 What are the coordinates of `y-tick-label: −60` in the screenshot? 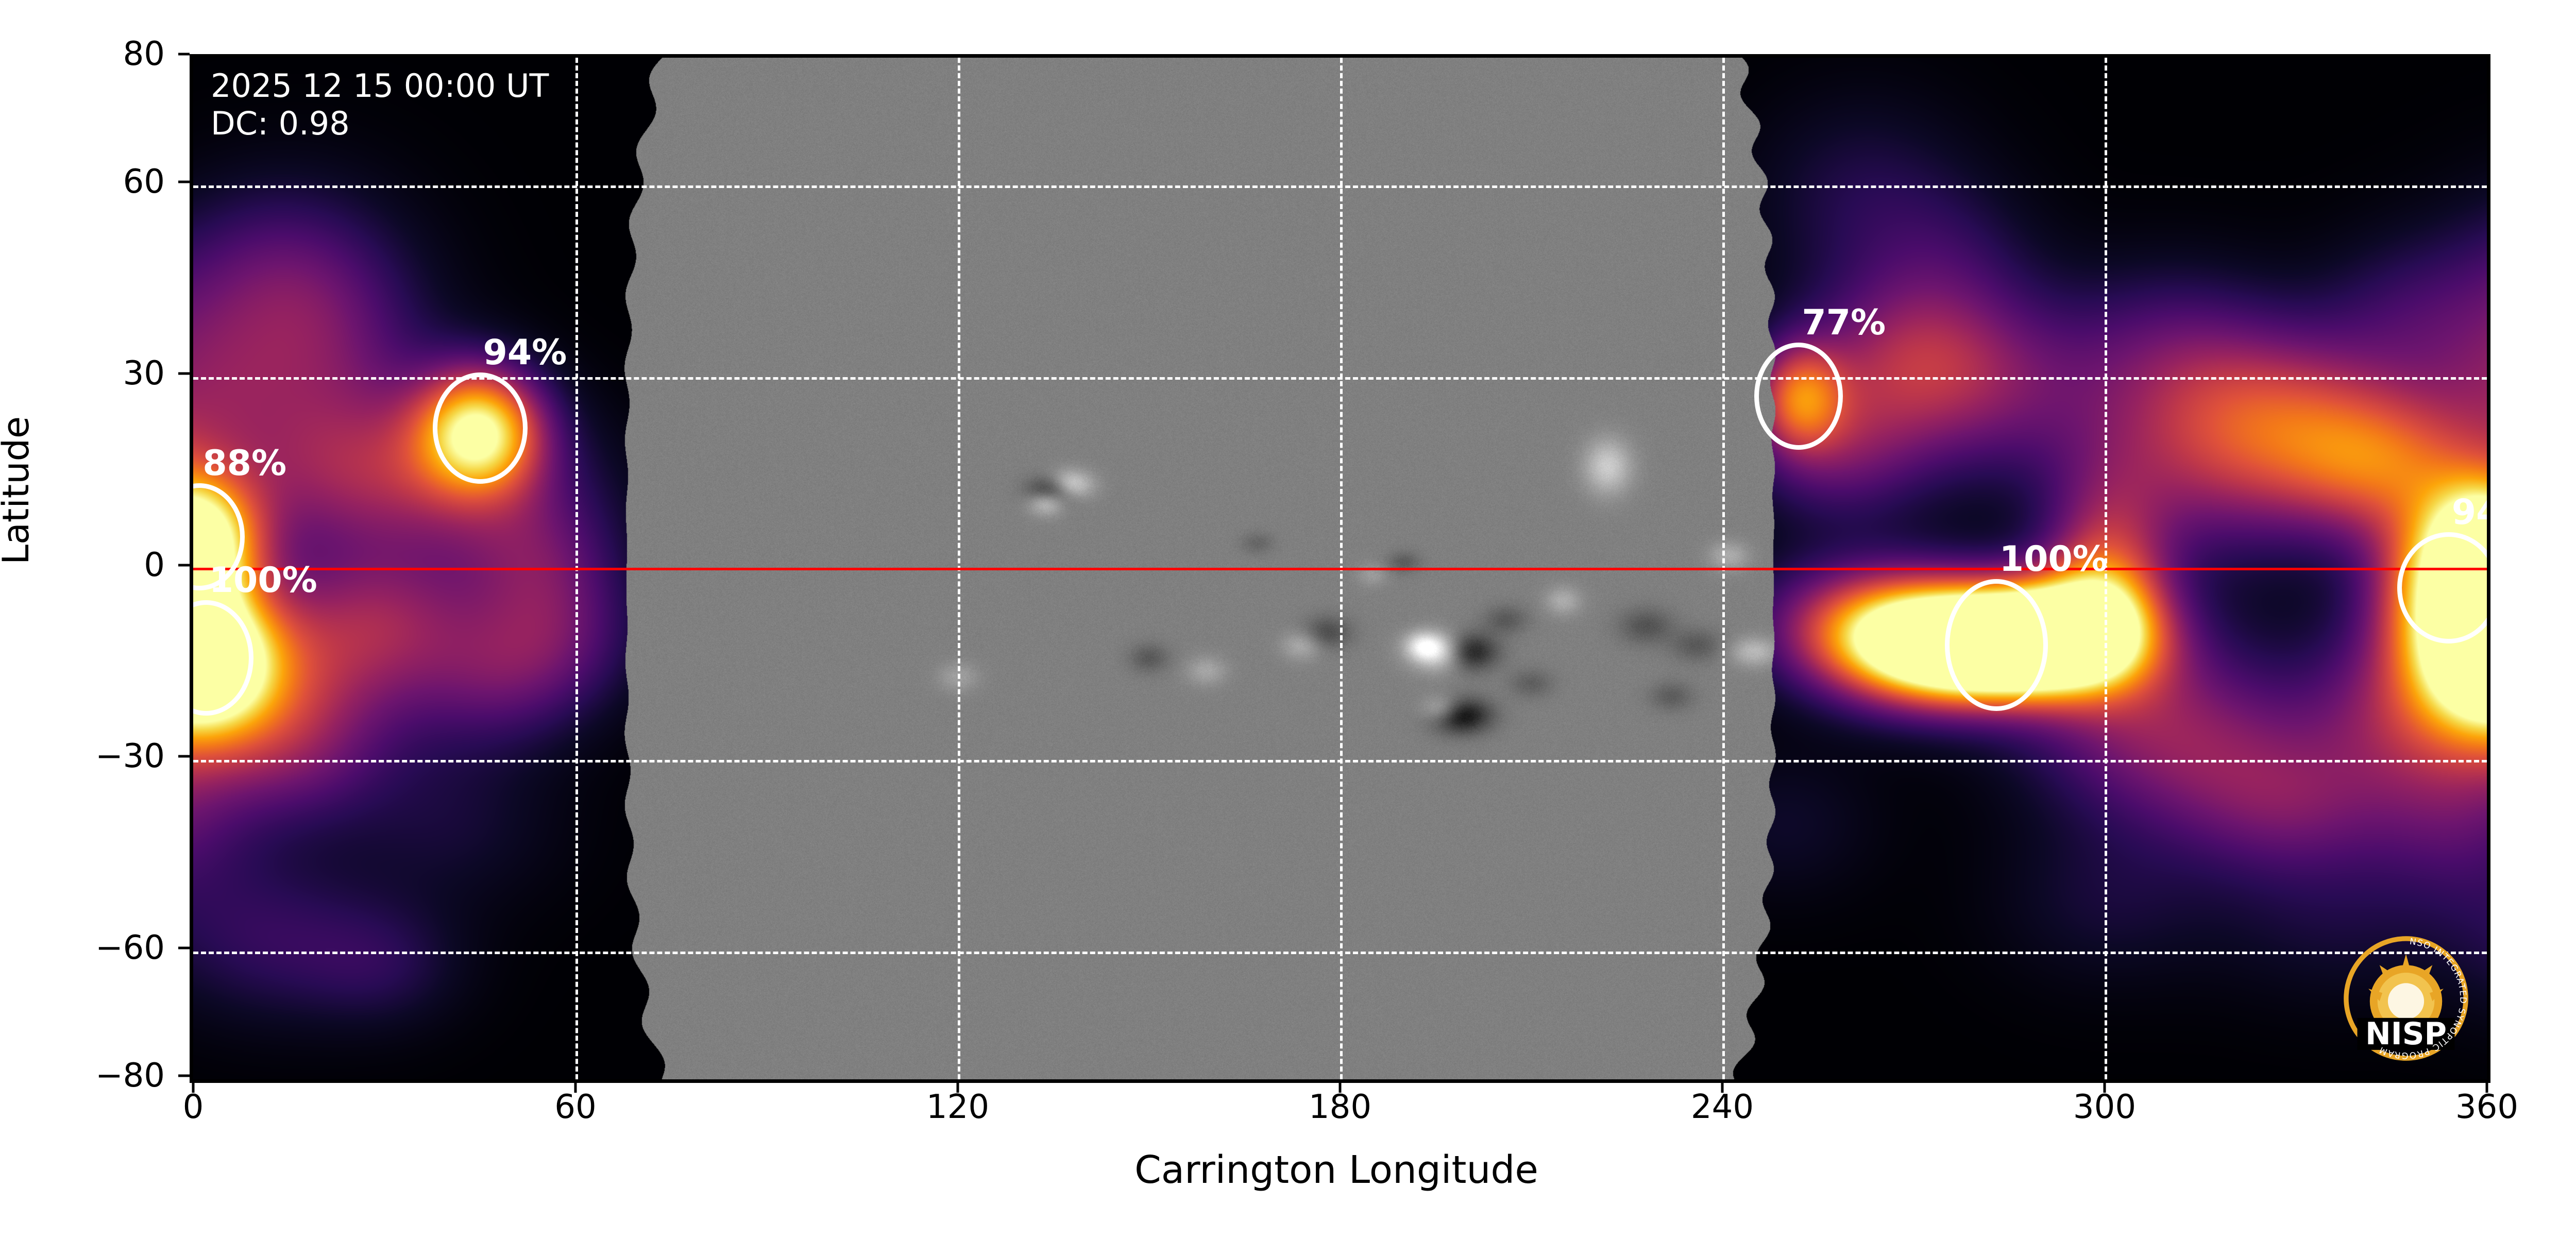 It's located at (130, 948).